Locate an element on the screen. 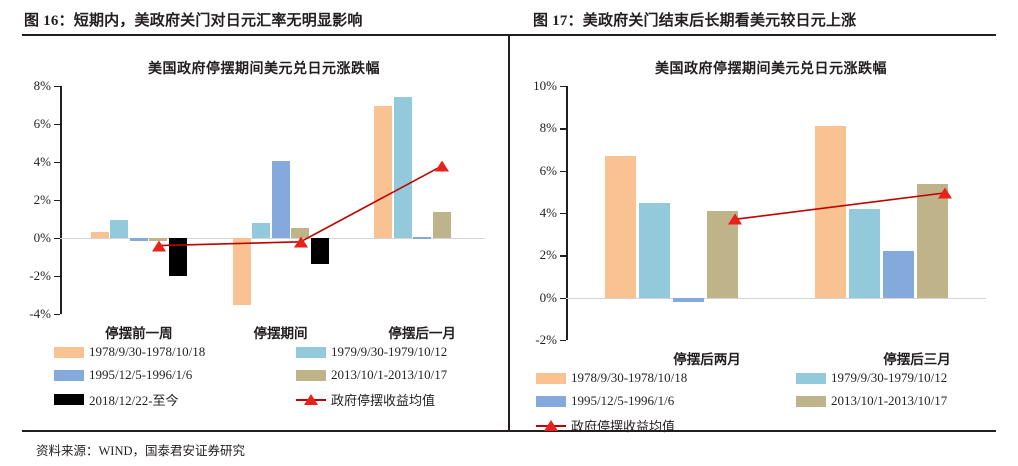 Image resolution: width=1018 pixels, height=466 pixels. figure-16-title: 图 16：短期内，美政府关门对日元汇率无明显影响 is located at coordinates (193, 20).